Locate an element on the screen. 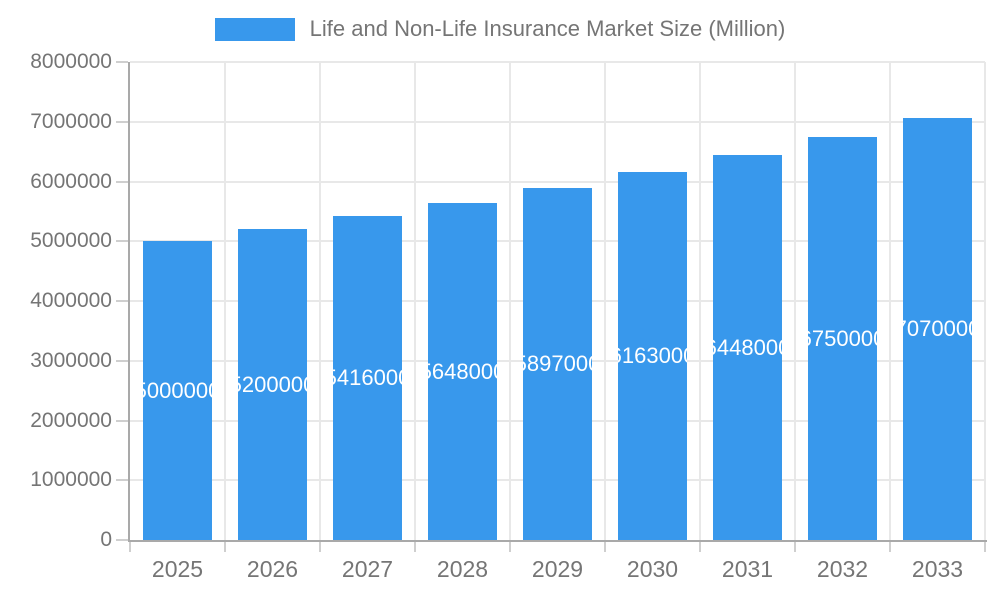 Image resolution: width=1000 pixels, height=600 pixels. bar-value-label: 7070000 is located at coordinates (937, 328).